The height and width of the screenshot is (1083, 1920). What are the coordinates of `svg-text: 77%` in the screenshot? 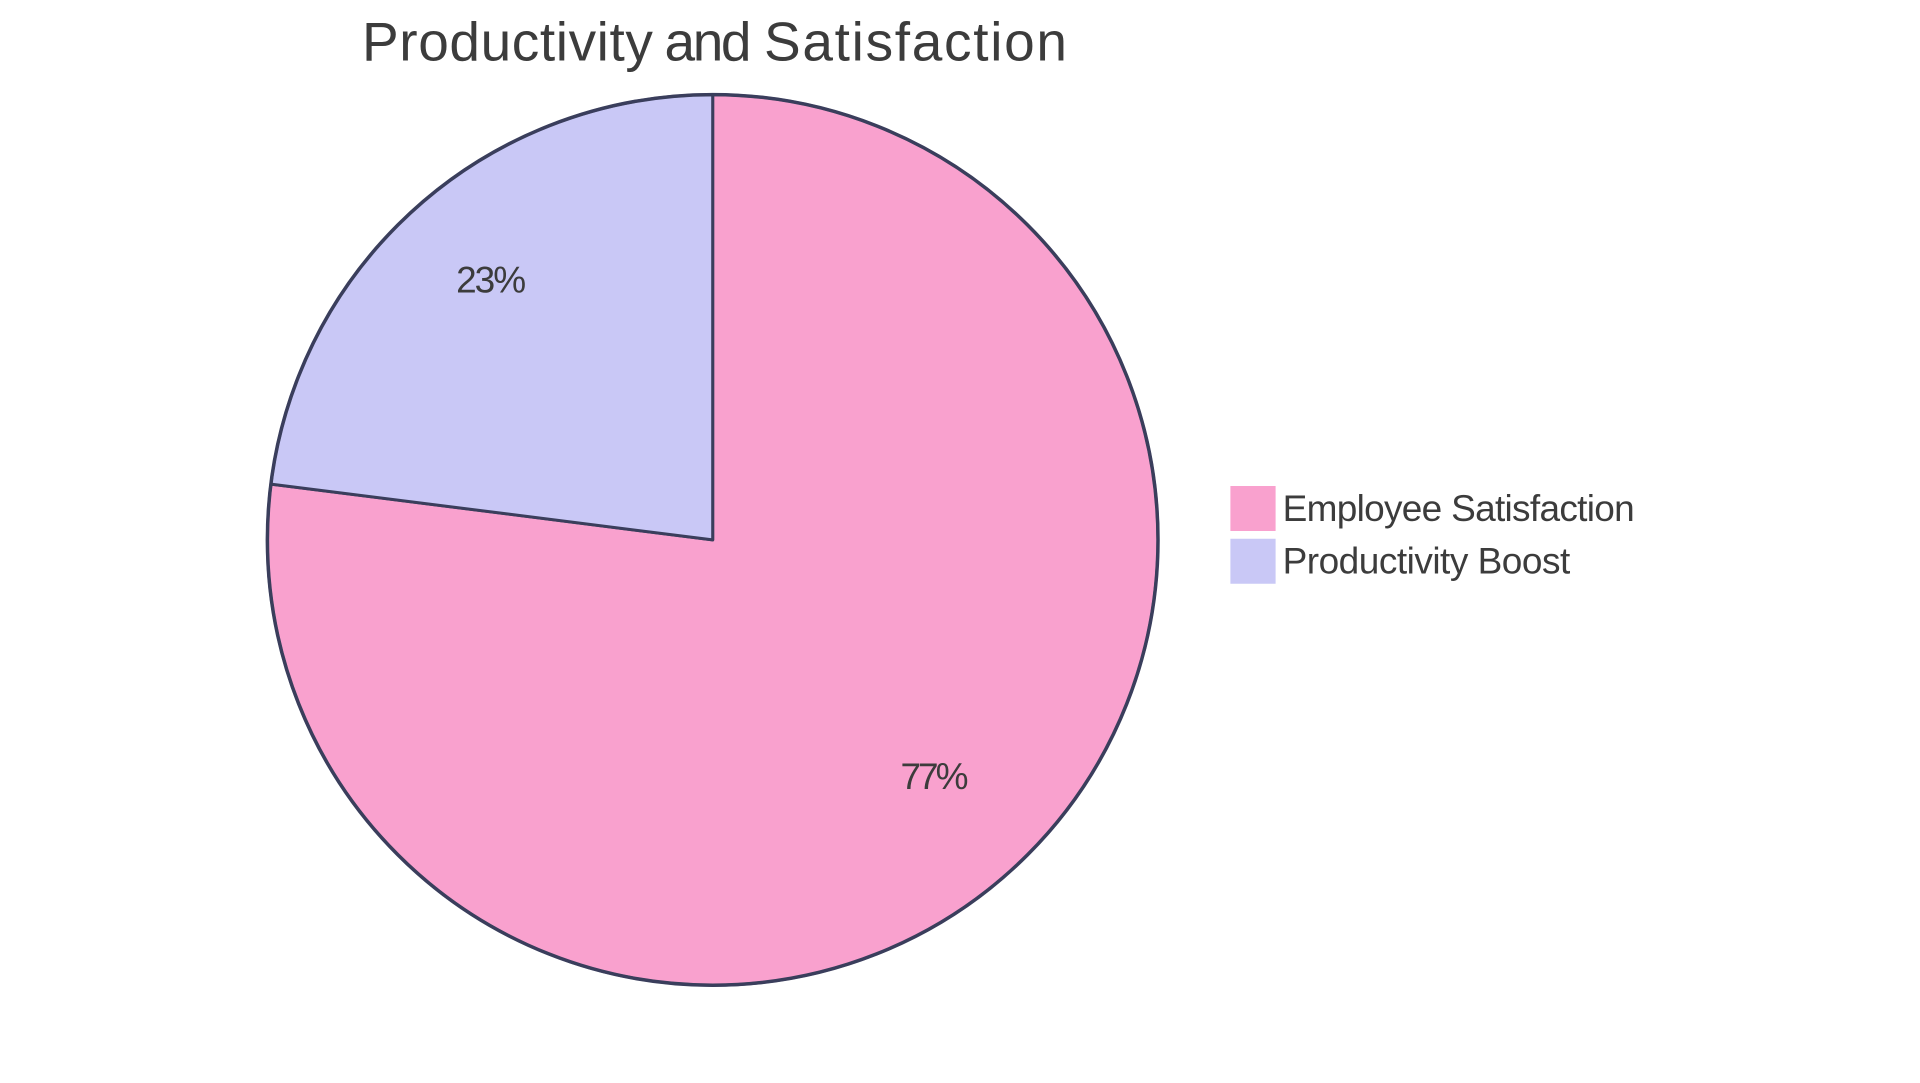 It's located at (933, 776).